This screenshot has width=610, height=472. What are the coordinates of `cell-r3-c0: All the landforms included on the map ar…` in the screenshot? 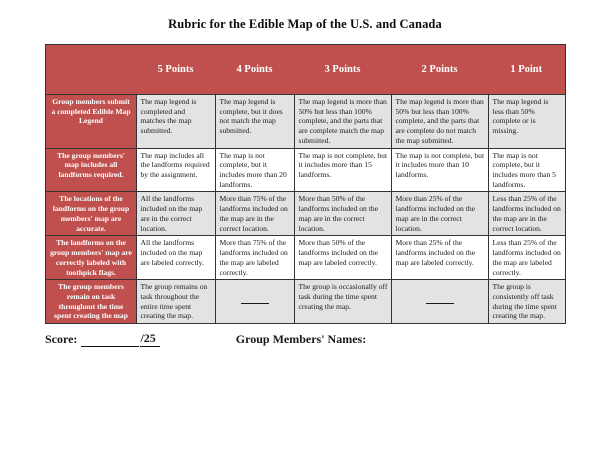 It's located at (175, 258).